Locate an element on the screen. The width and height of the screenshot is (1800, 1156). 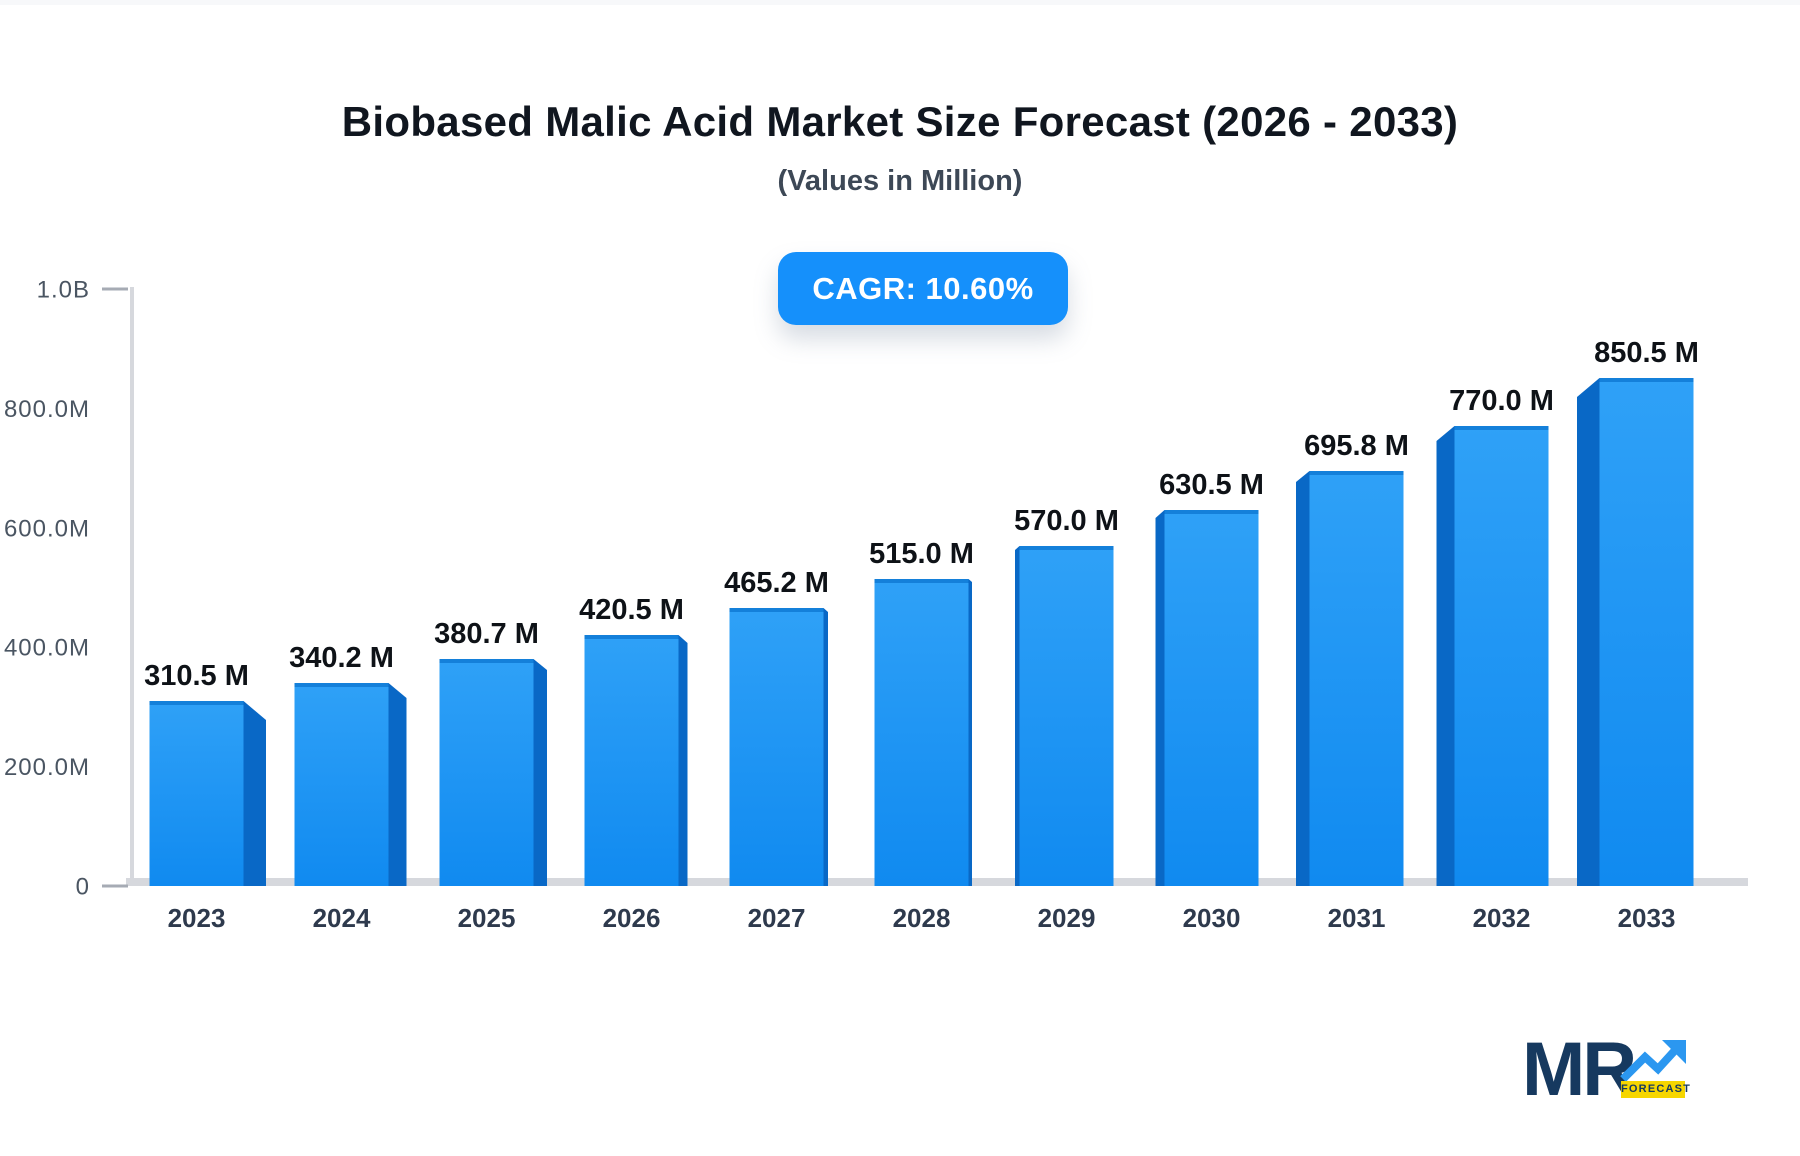
year-label-2023: 2023 is located at coordinates (197, 918).